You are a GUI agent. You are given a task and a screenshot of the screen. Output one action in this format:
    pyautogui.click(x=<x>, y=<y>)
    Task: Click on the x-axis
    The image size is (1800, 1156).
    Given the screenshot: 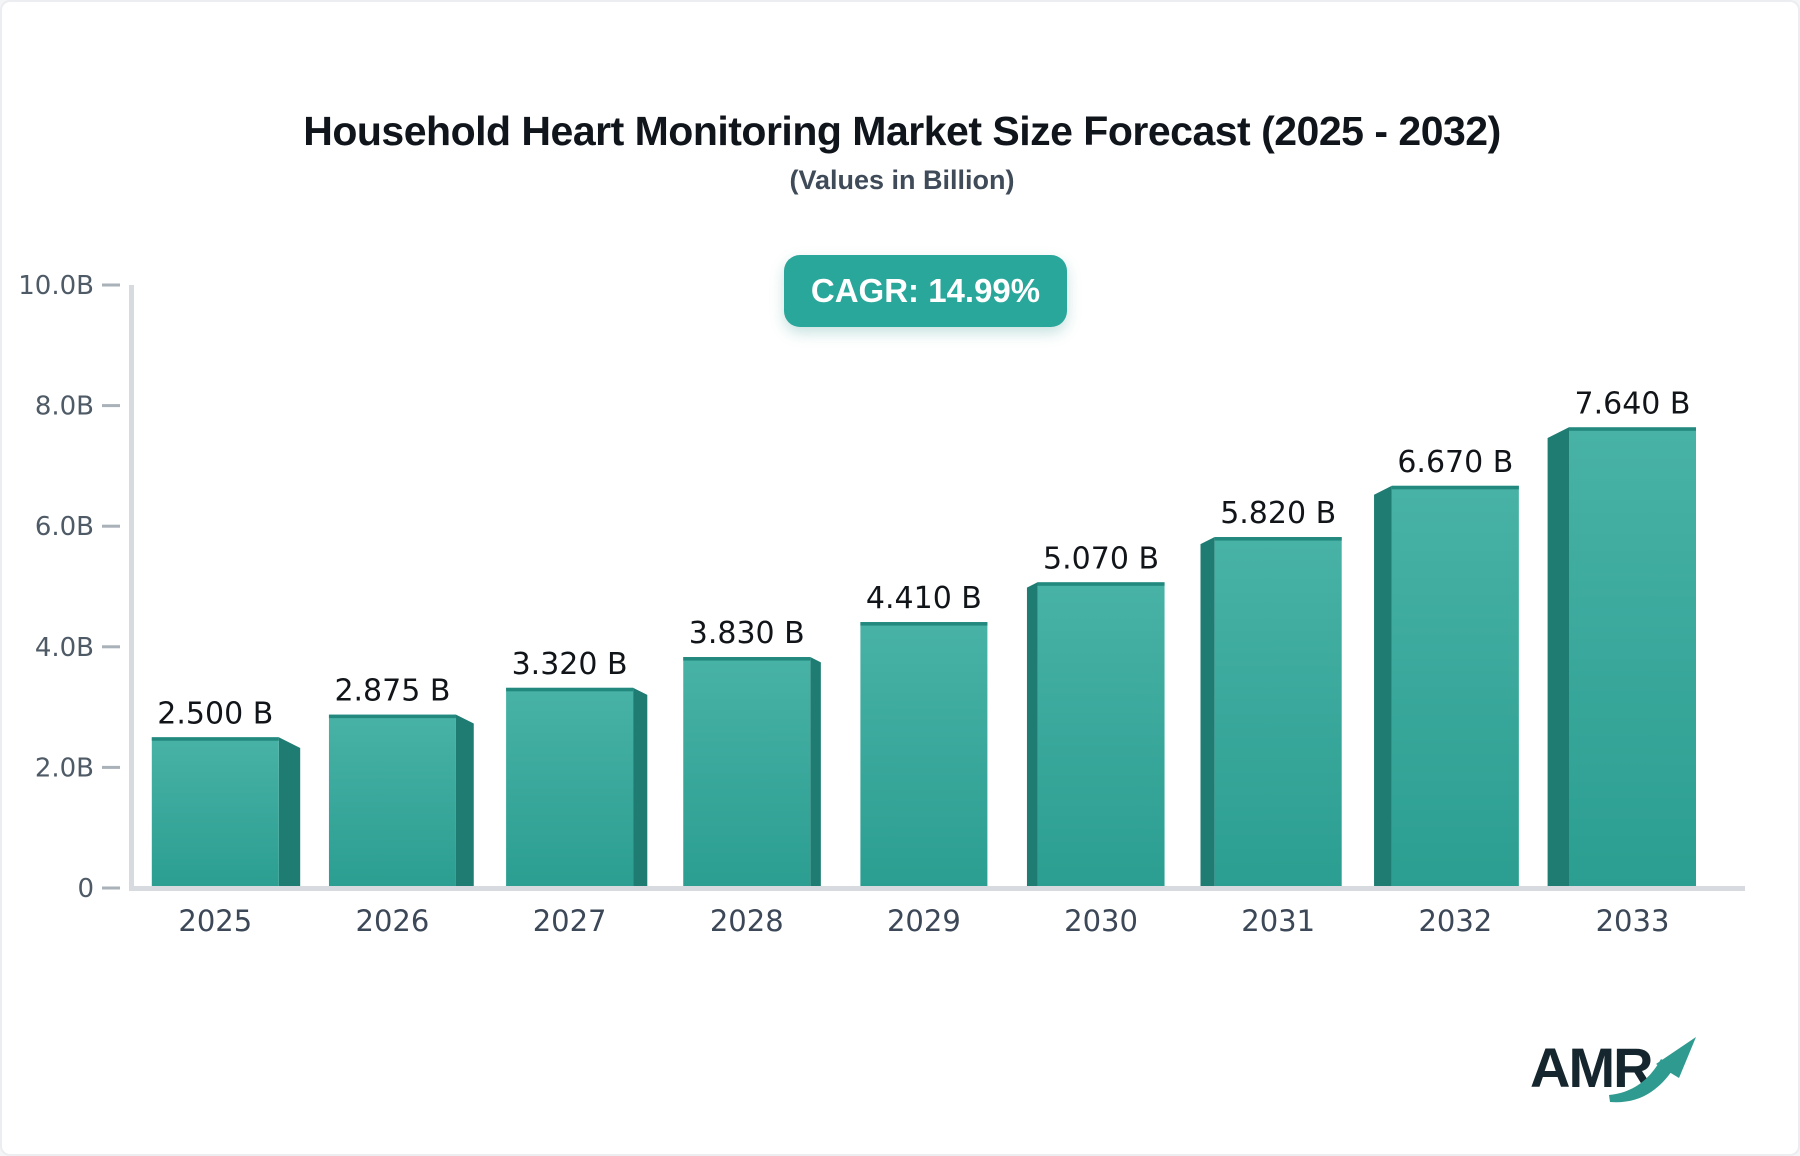 What is the action you would take?
    pyautogui.click(x=937, y=888)
    